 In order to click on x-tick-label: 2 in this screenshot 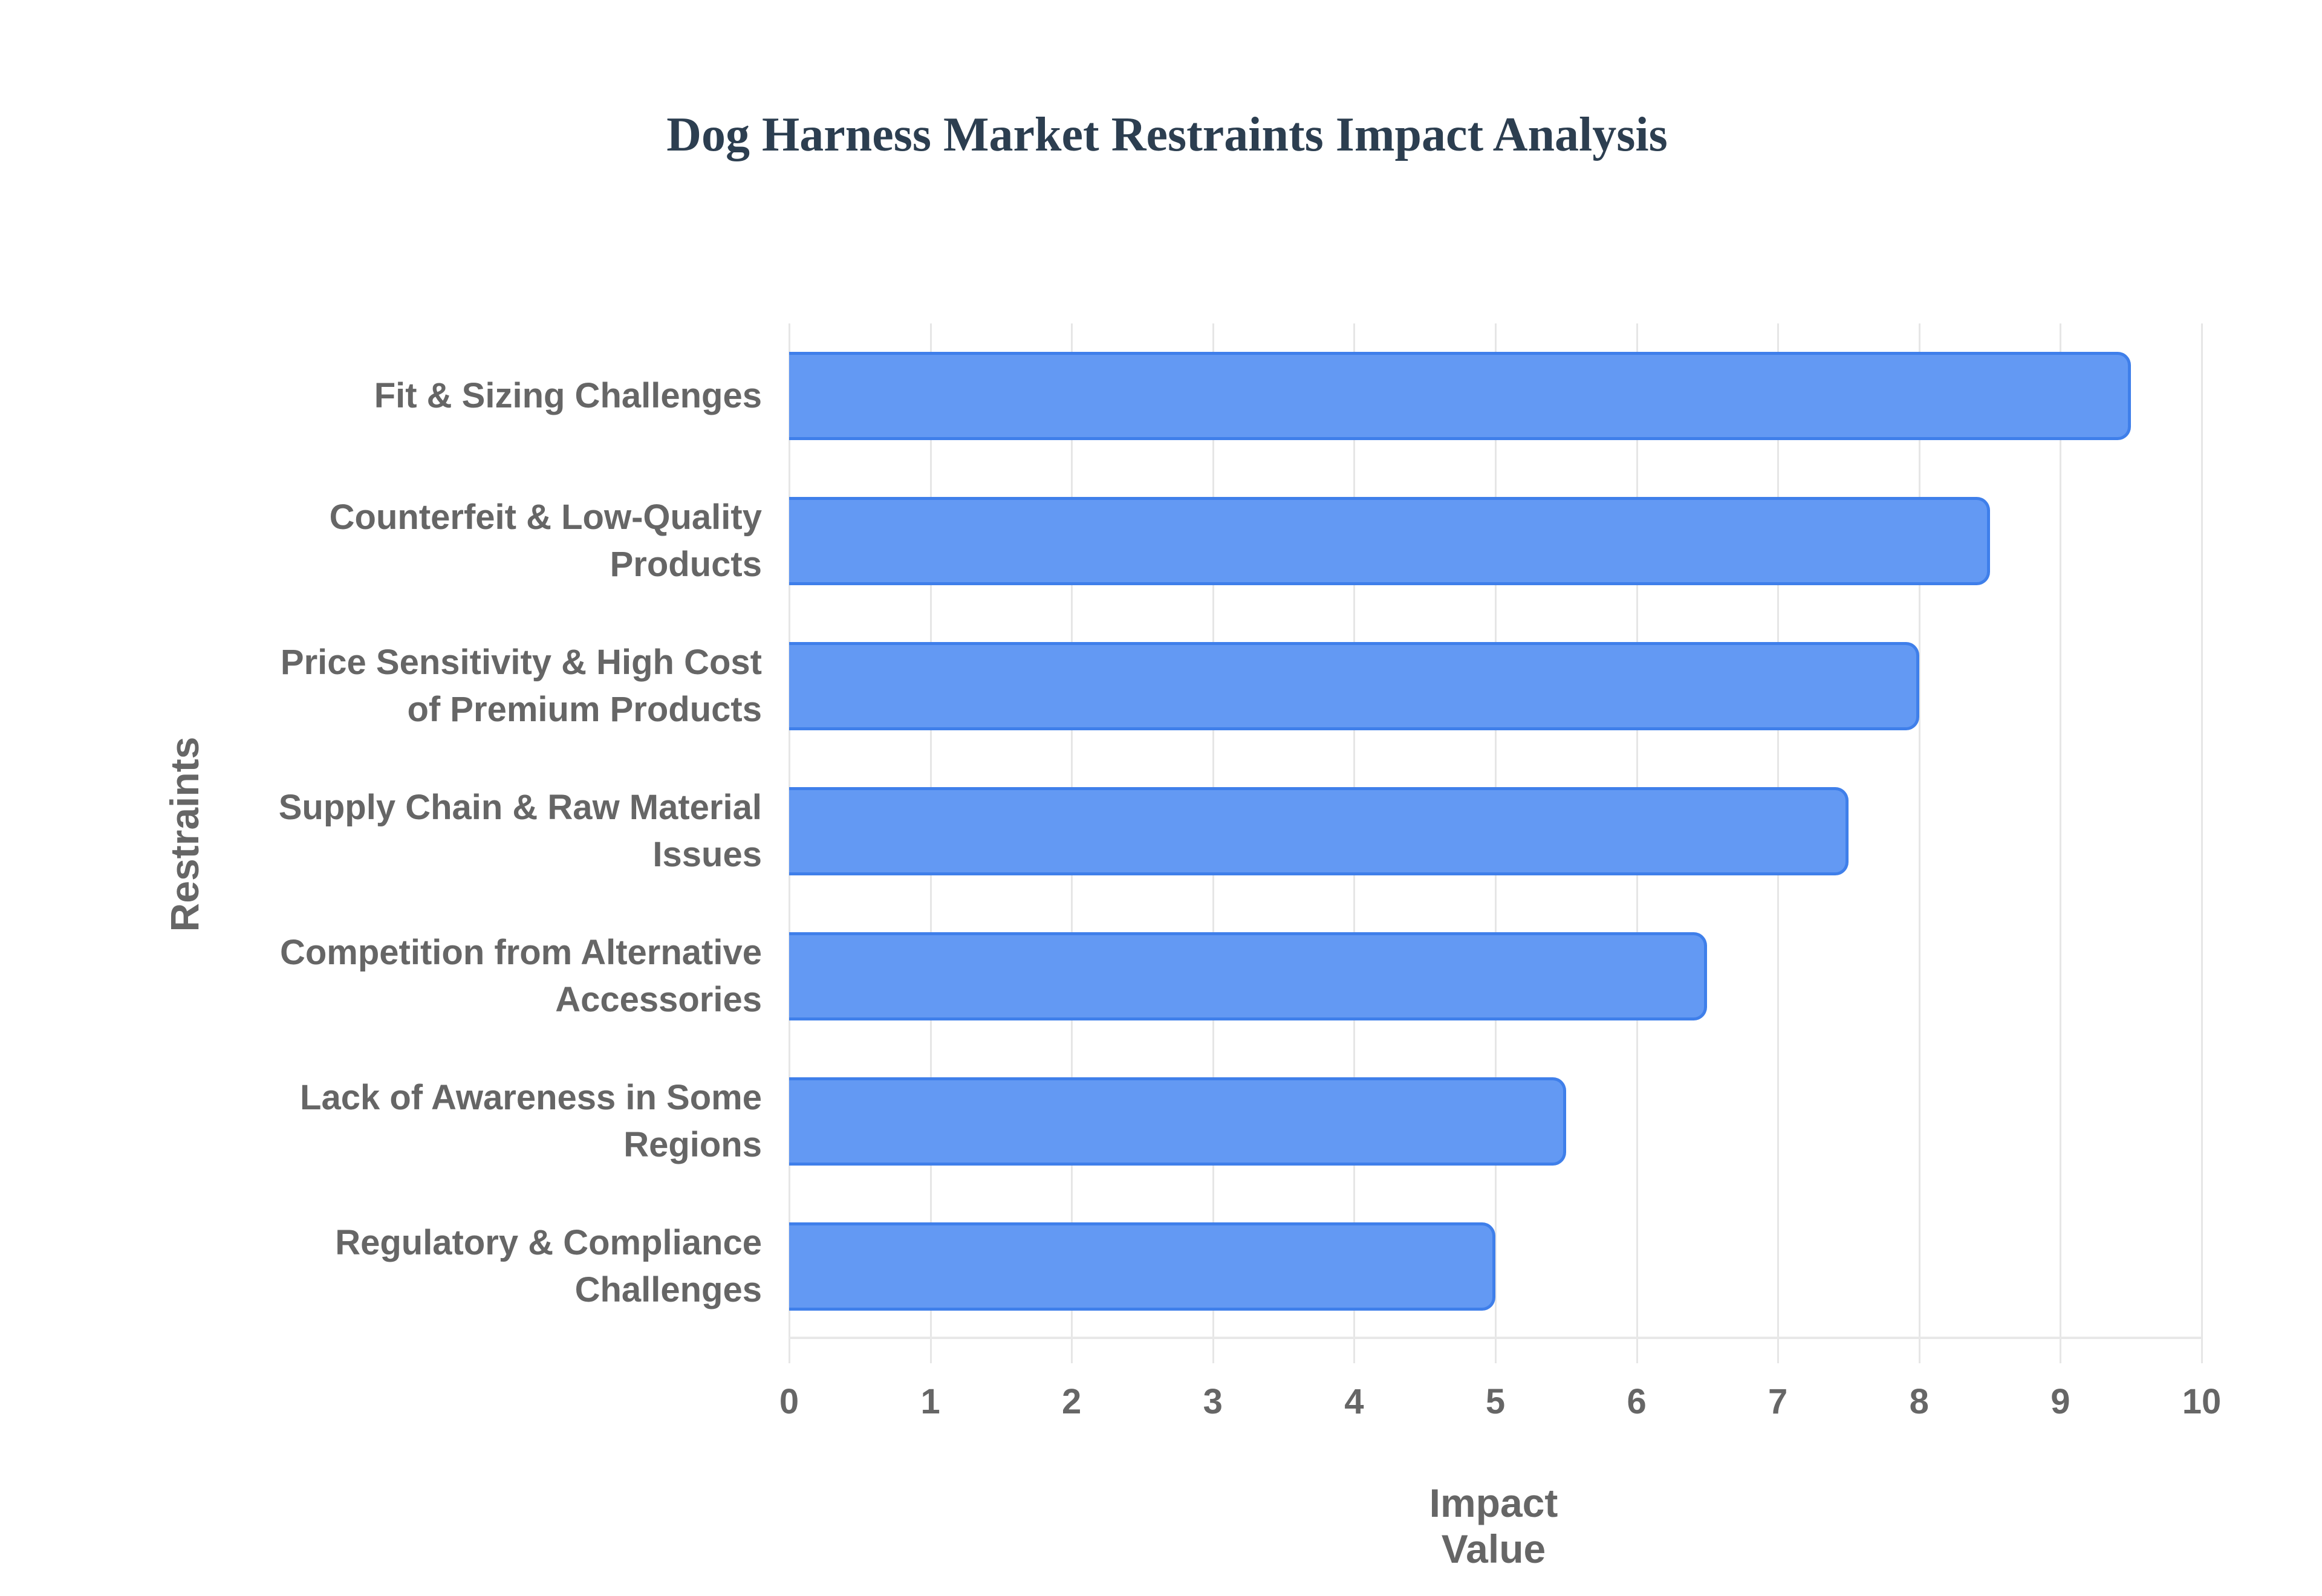, I will do `click(1072, 1401)`.